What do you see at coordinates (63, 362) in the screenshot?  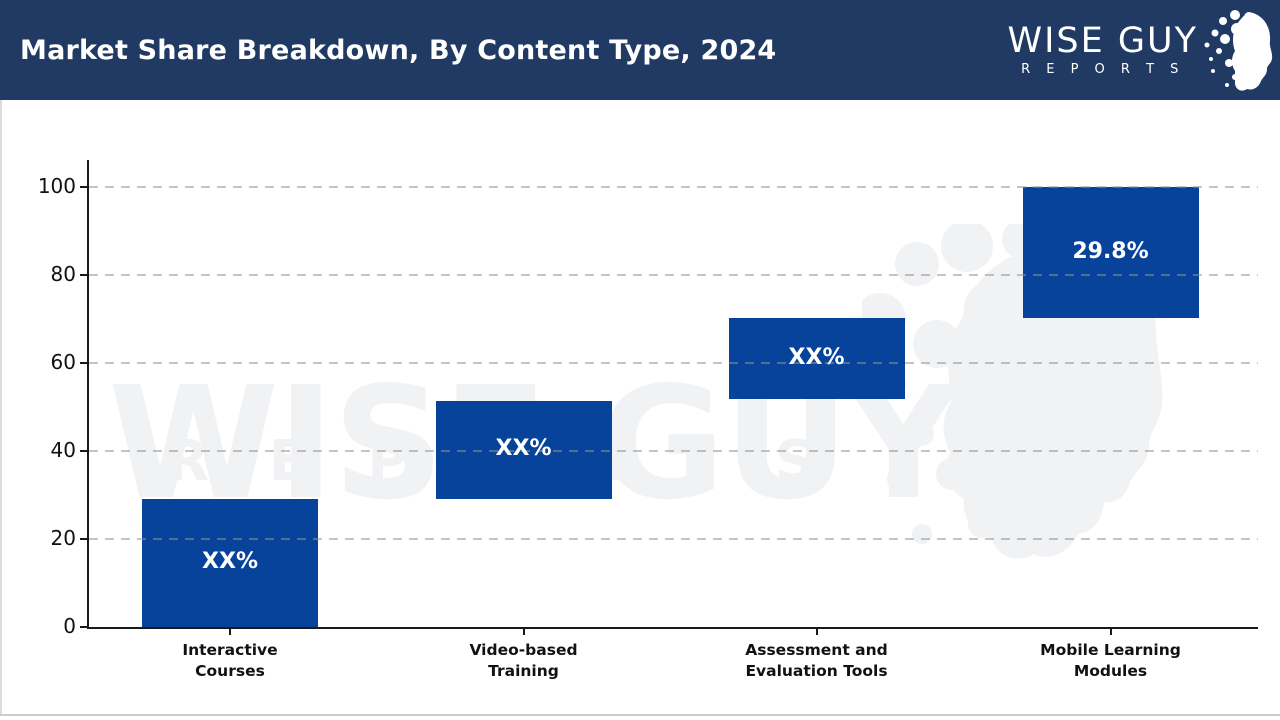 I see `y-tick-label: 60` at bounding box center [63, 362].